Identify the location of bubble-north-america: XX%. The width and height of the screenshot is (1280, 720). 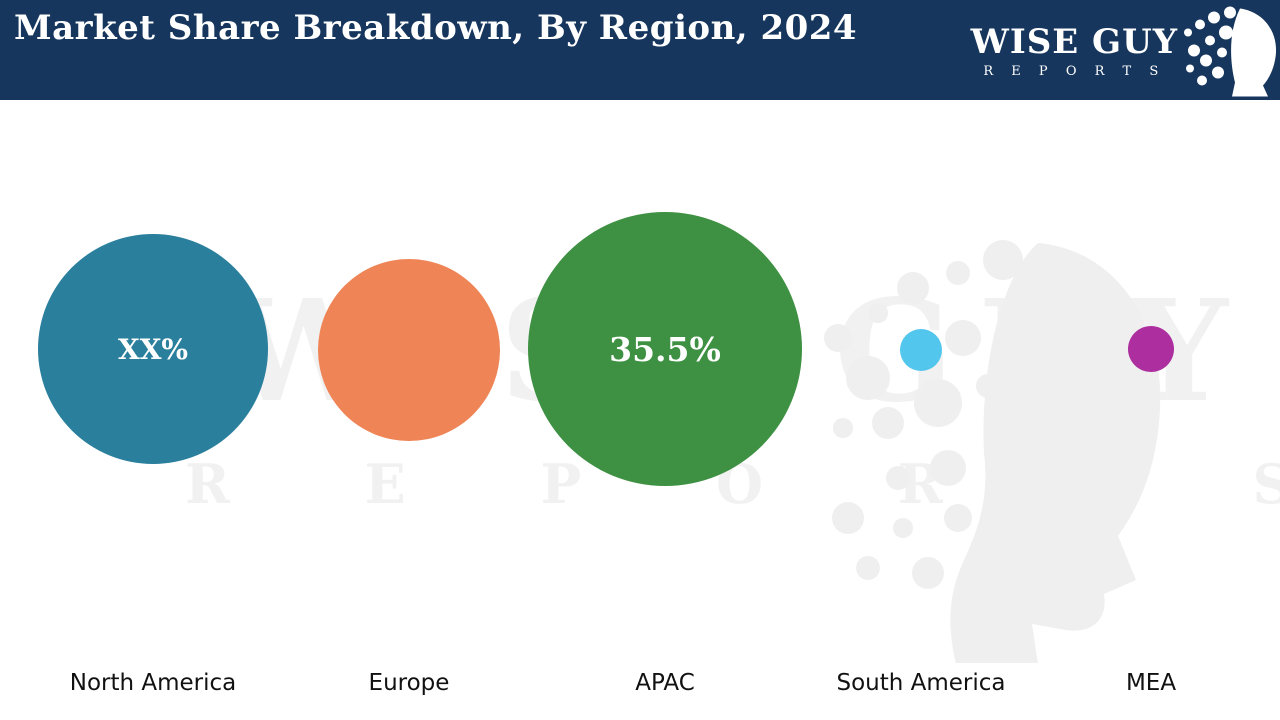
(153, 349).